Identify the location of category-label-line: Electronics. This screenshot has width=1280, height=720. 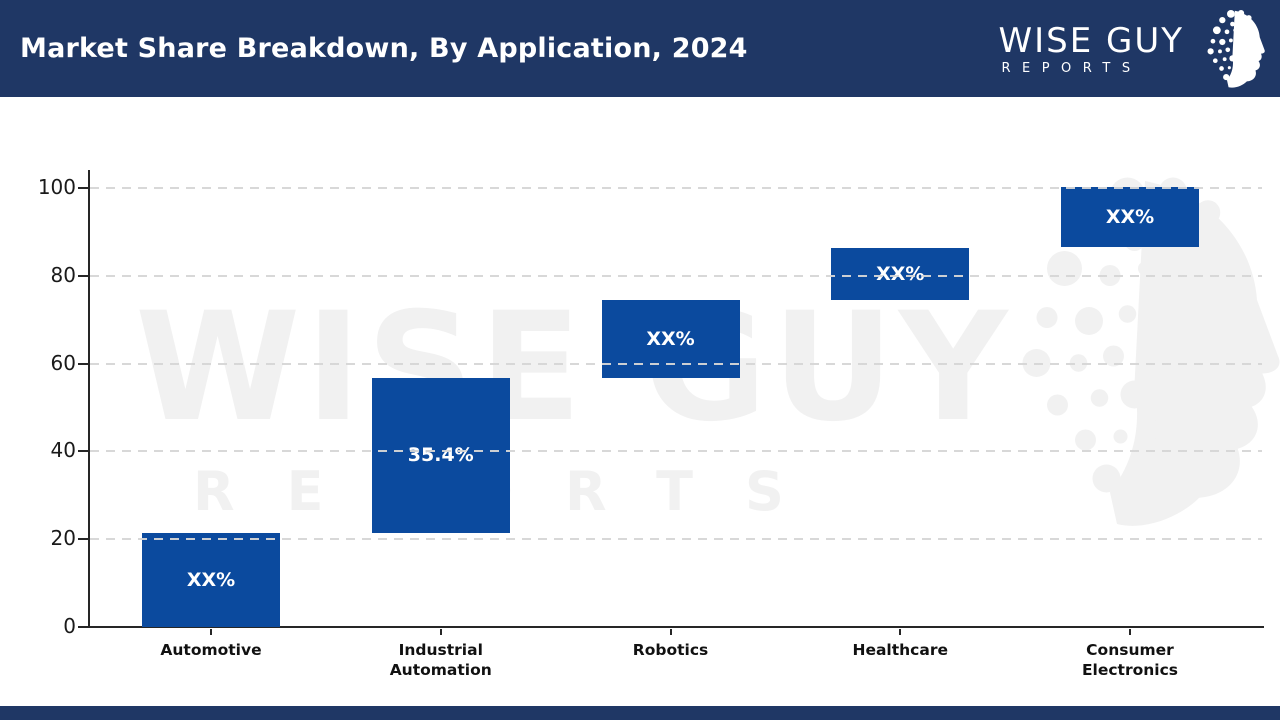
(1130, 670).